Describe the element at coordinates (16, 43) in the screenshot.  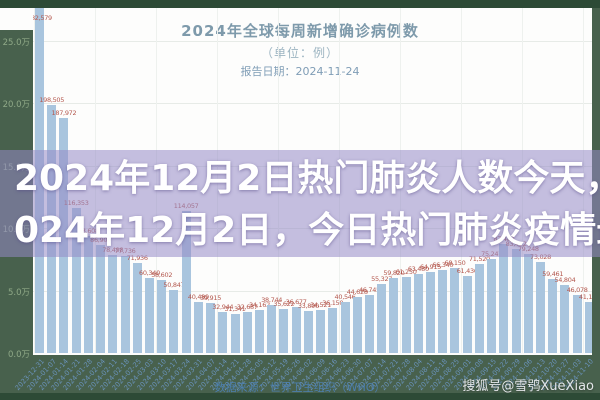
I see `y-tick-label: 25.0万` at that location.